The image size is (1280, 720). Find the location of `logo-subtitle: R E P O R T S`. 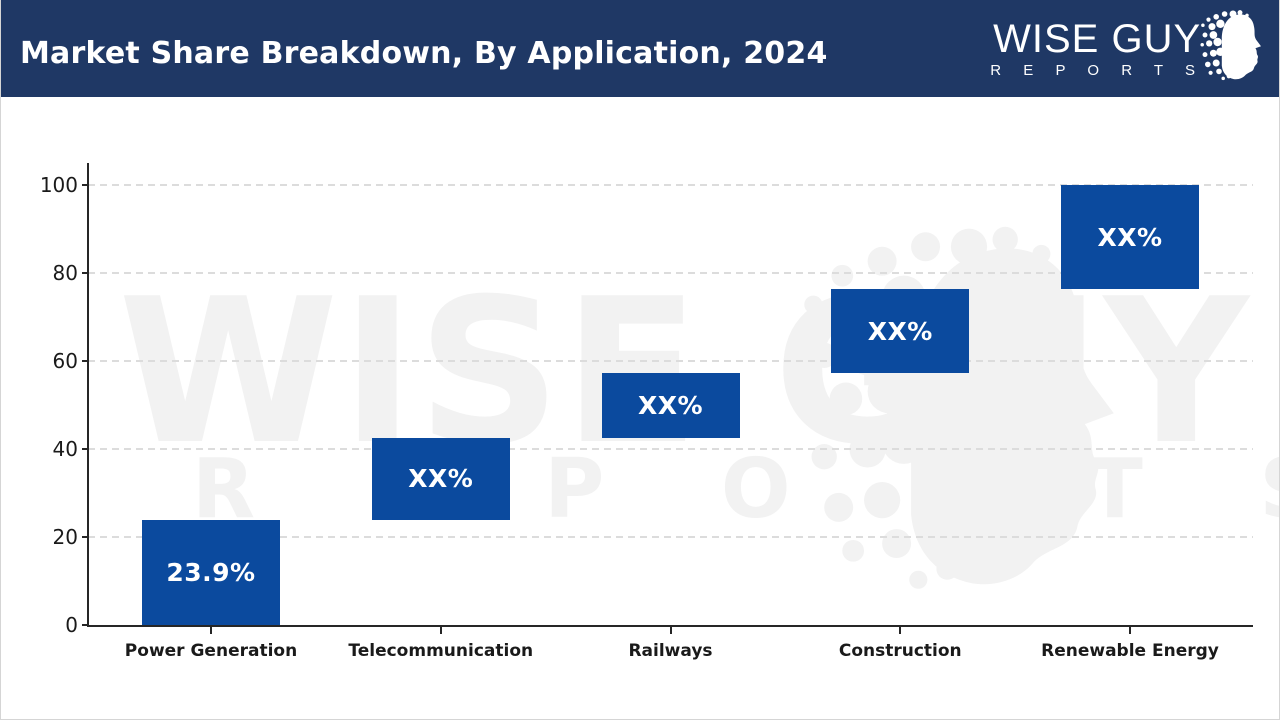

logo-subtitle: R E P O R T S is located at coordinates (1097, 70).